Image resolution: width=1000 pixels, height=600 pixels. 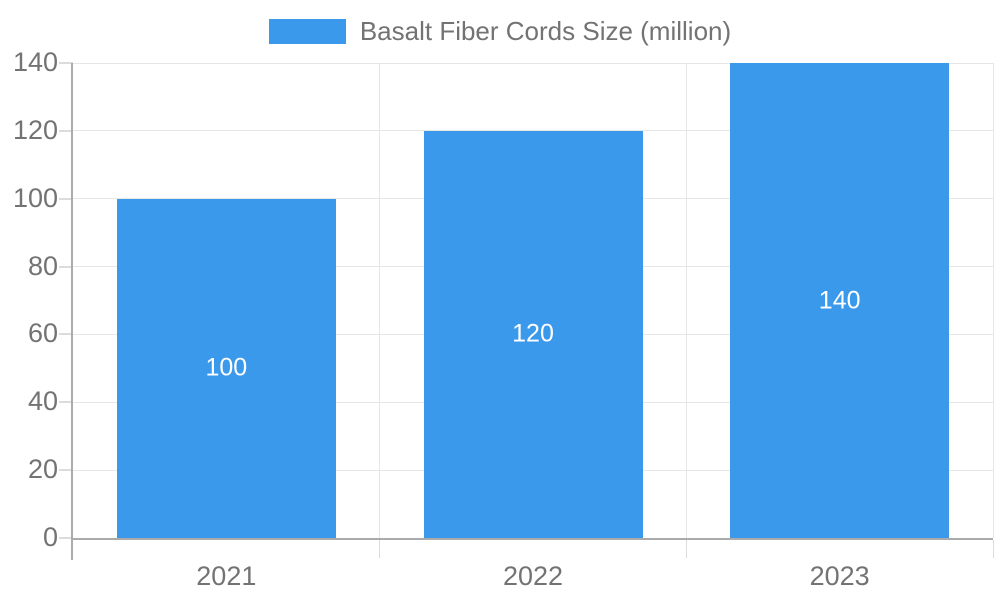 I want to click on y-tick-label: 0, so click(x=50, y=536).